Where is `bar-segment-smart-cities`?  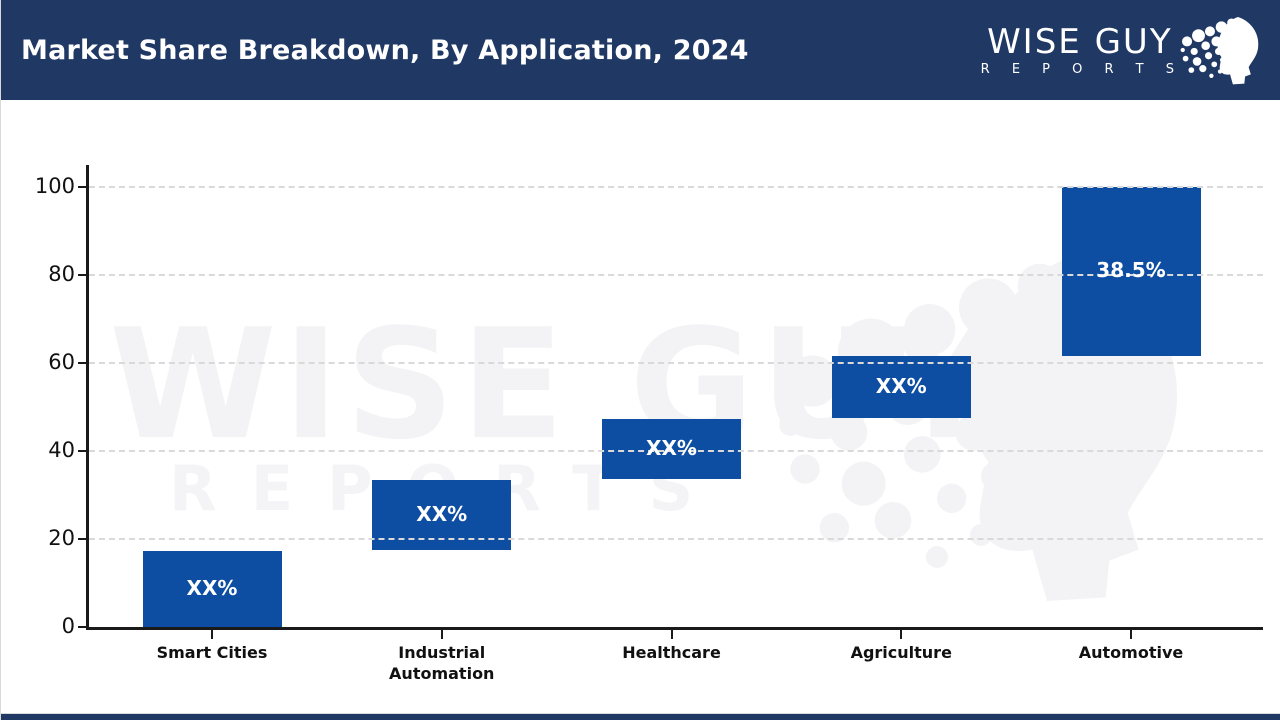
bar-segment-smart-cities is located at coordinates (212, 588).